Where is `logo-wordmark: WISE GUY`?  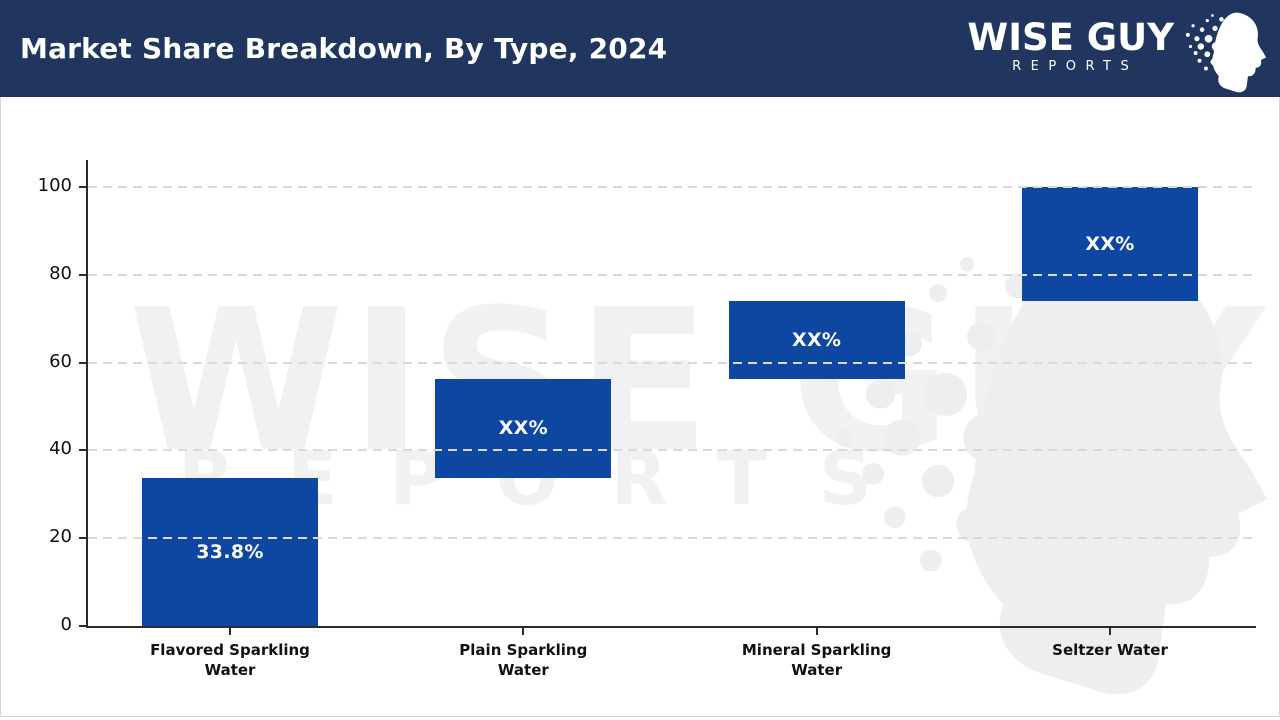
logo-wordmark: WISE GUY is located at coordinates (1070, 37).